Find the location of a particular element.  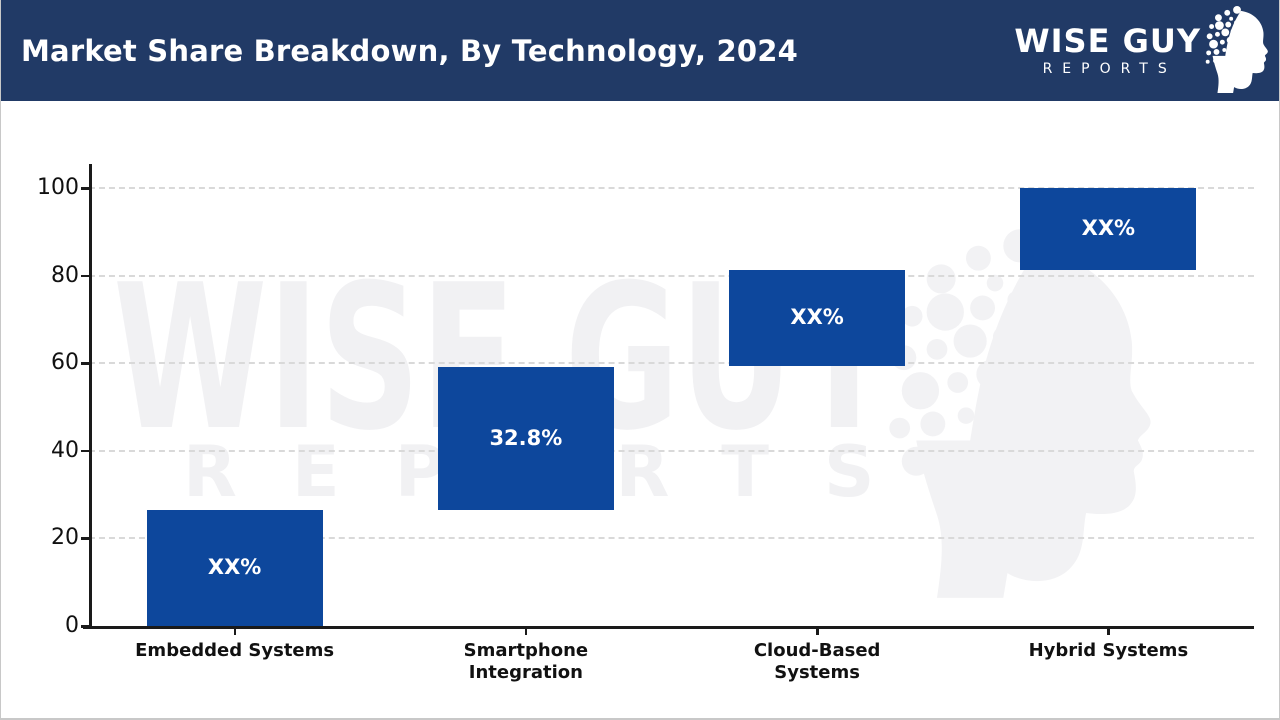

wiseguy-logo: WISE GUY REPORTS is located at coordinates (1146, 51).